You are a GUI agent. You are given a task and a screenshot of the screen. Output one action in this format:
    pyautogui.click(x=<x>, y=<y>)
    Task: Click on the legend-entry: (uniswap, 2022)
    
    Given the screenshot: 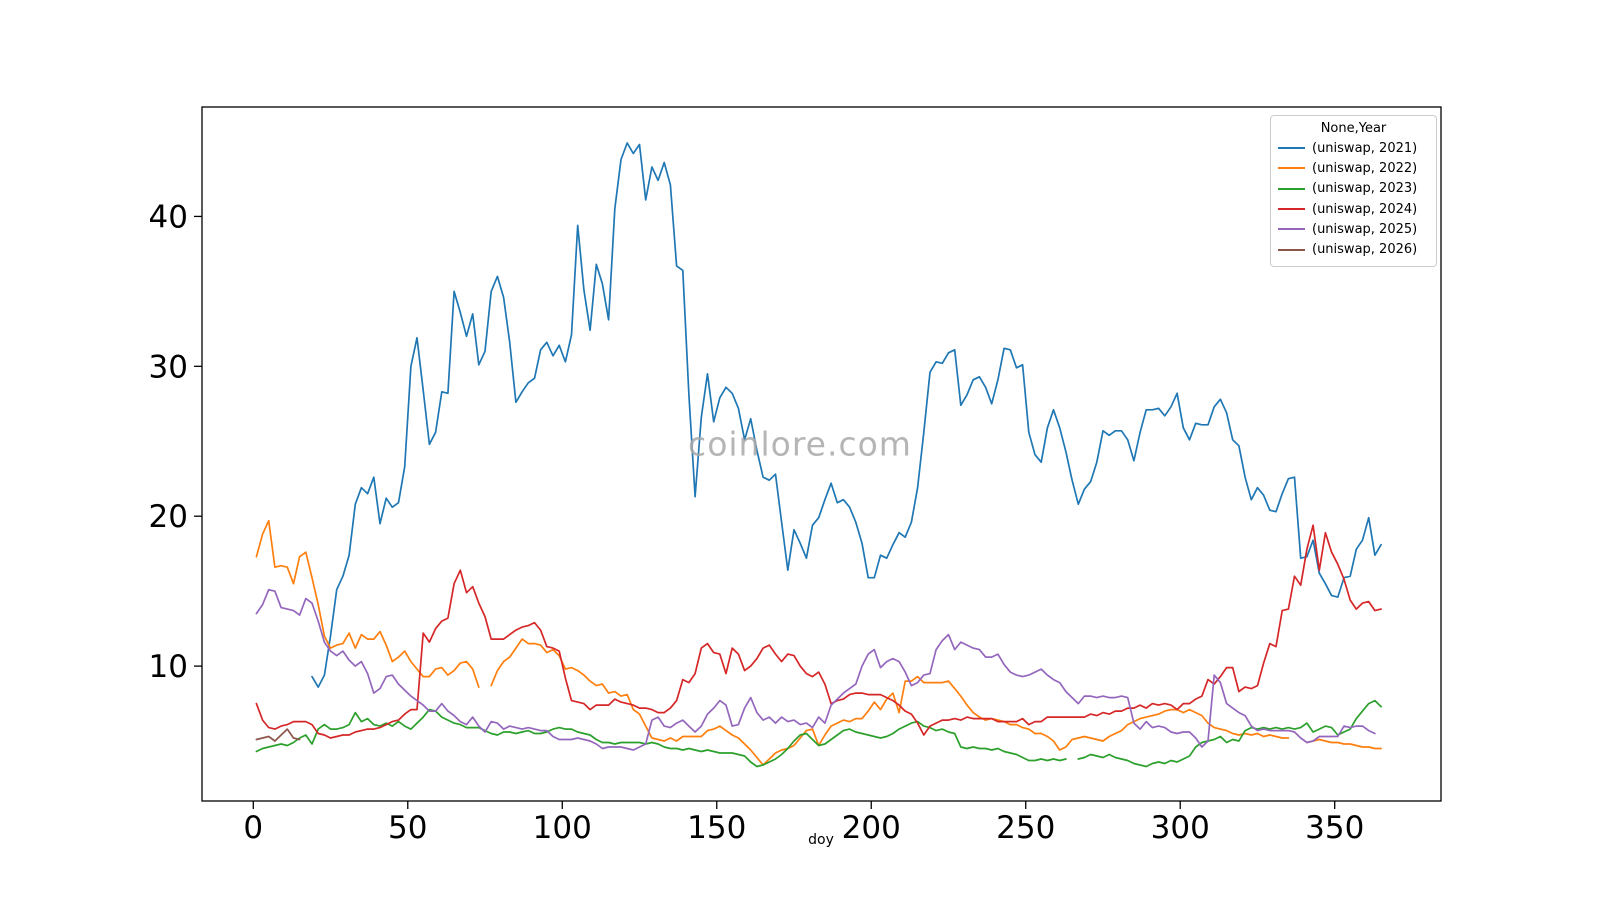 What is the action you would take?
    pyautogui.click(x=1353, y=168)
    